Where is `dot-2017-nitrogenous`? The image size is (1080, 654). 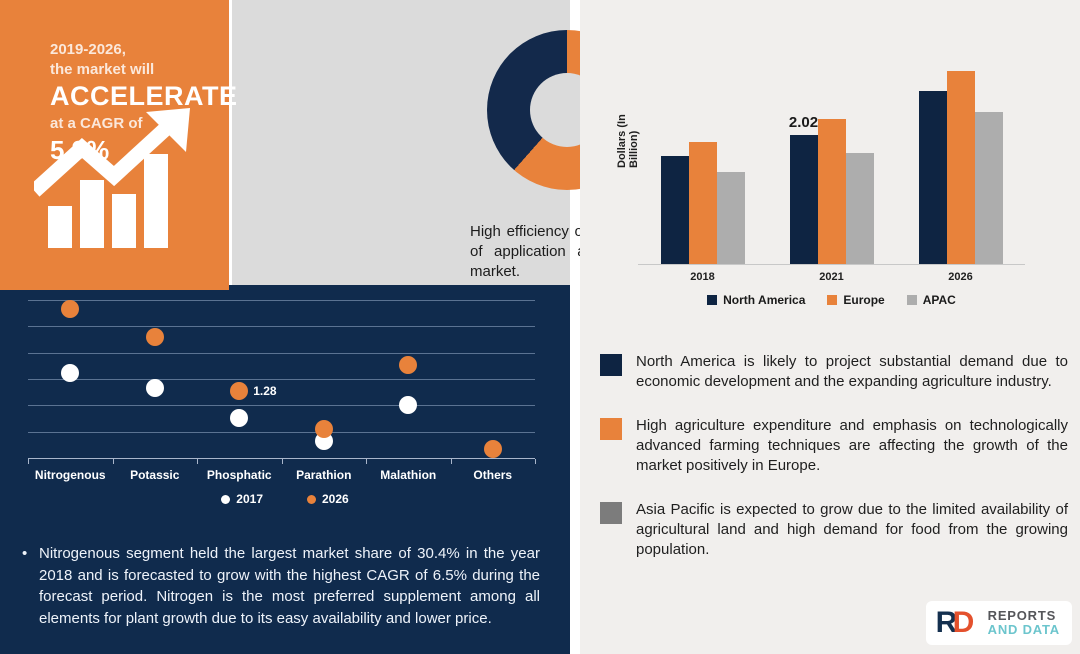 dot-2017-nitrogenous is located at coordinates (70, 373).